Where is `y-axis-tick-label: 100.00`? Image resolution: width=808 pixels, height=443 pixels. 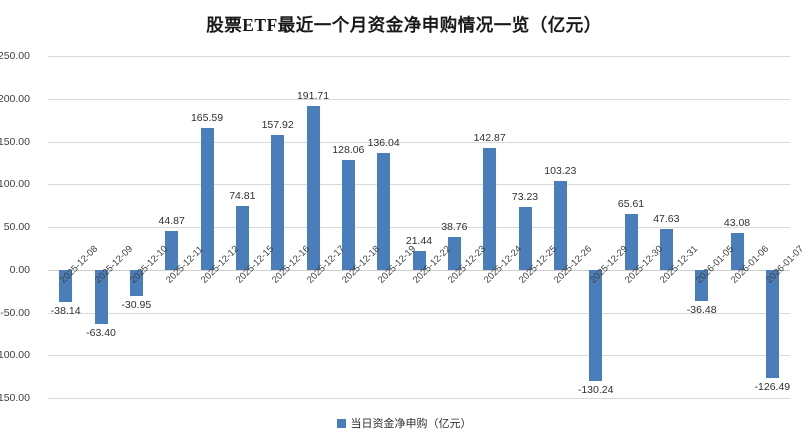 y-axis-tick-label: 100.00 is located at coordinates (15, 184).